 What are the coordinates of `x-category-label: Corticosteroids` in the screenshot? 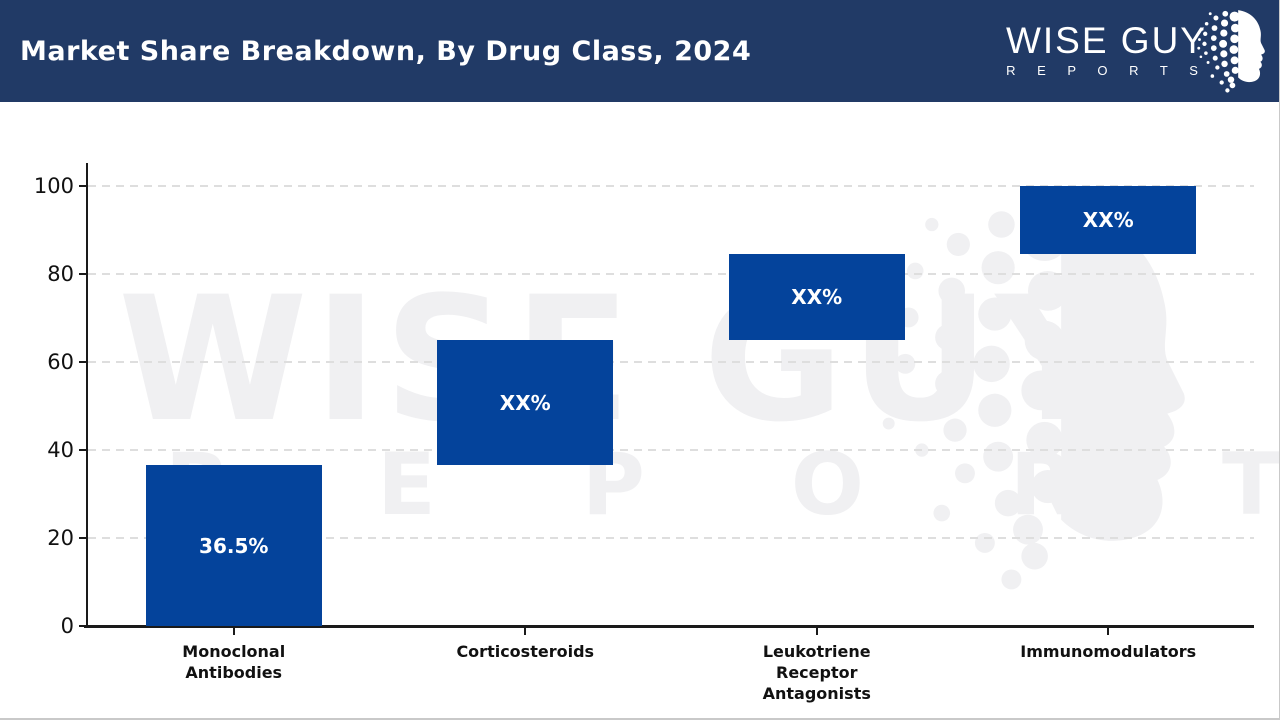 It's located at (525, 651).